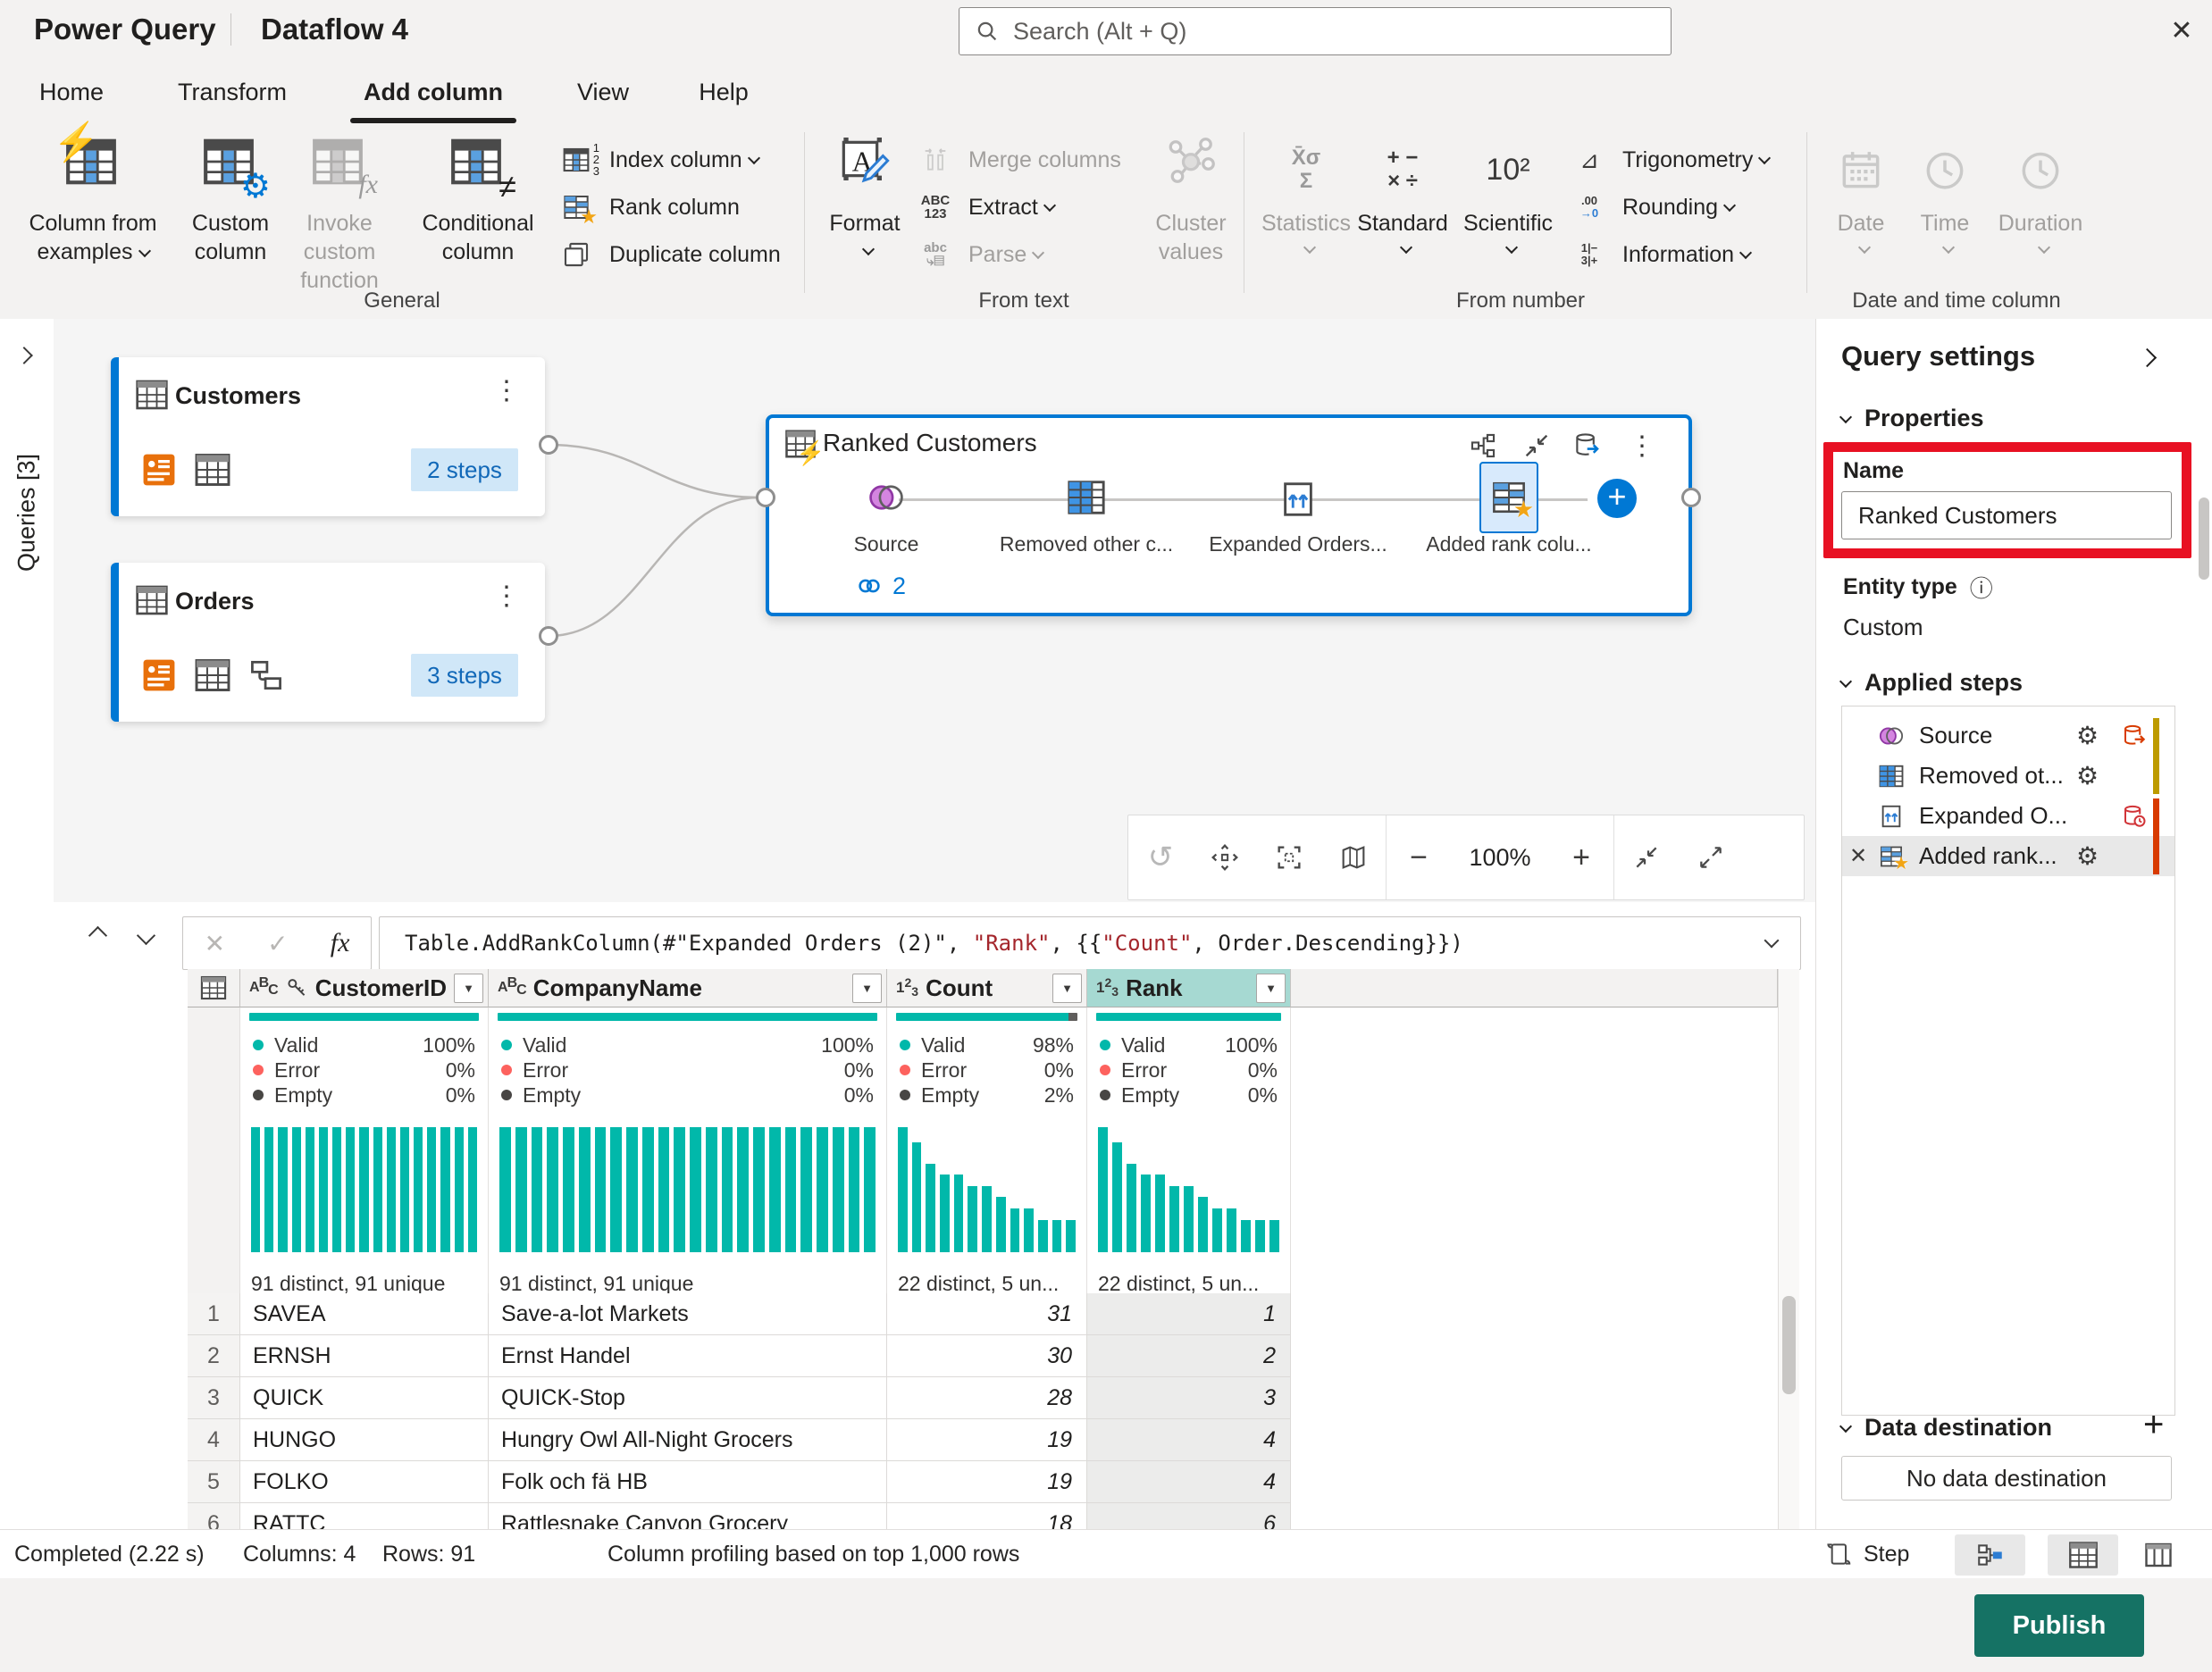  I want to click on cell-customerid: FOLKO, so click(365, 1482).